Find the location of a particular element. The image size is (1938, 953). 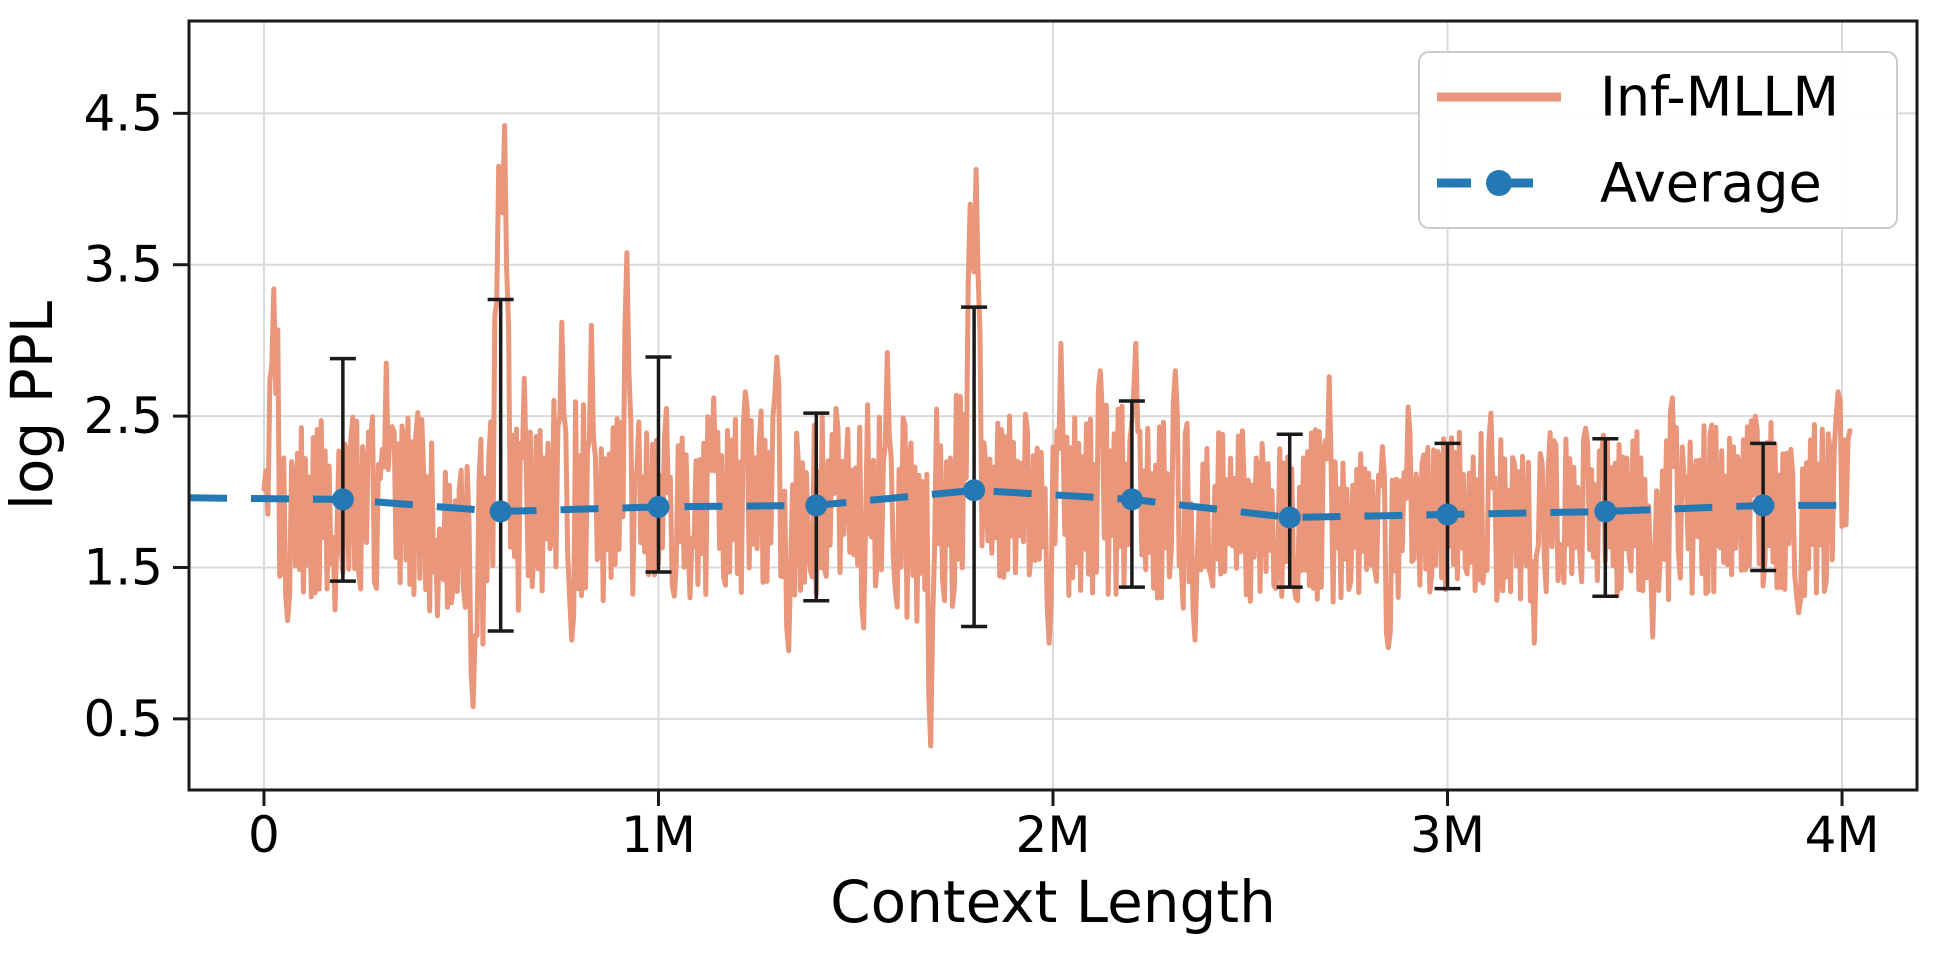

legend-label-average: Average is located at coordinates (1711, 183).